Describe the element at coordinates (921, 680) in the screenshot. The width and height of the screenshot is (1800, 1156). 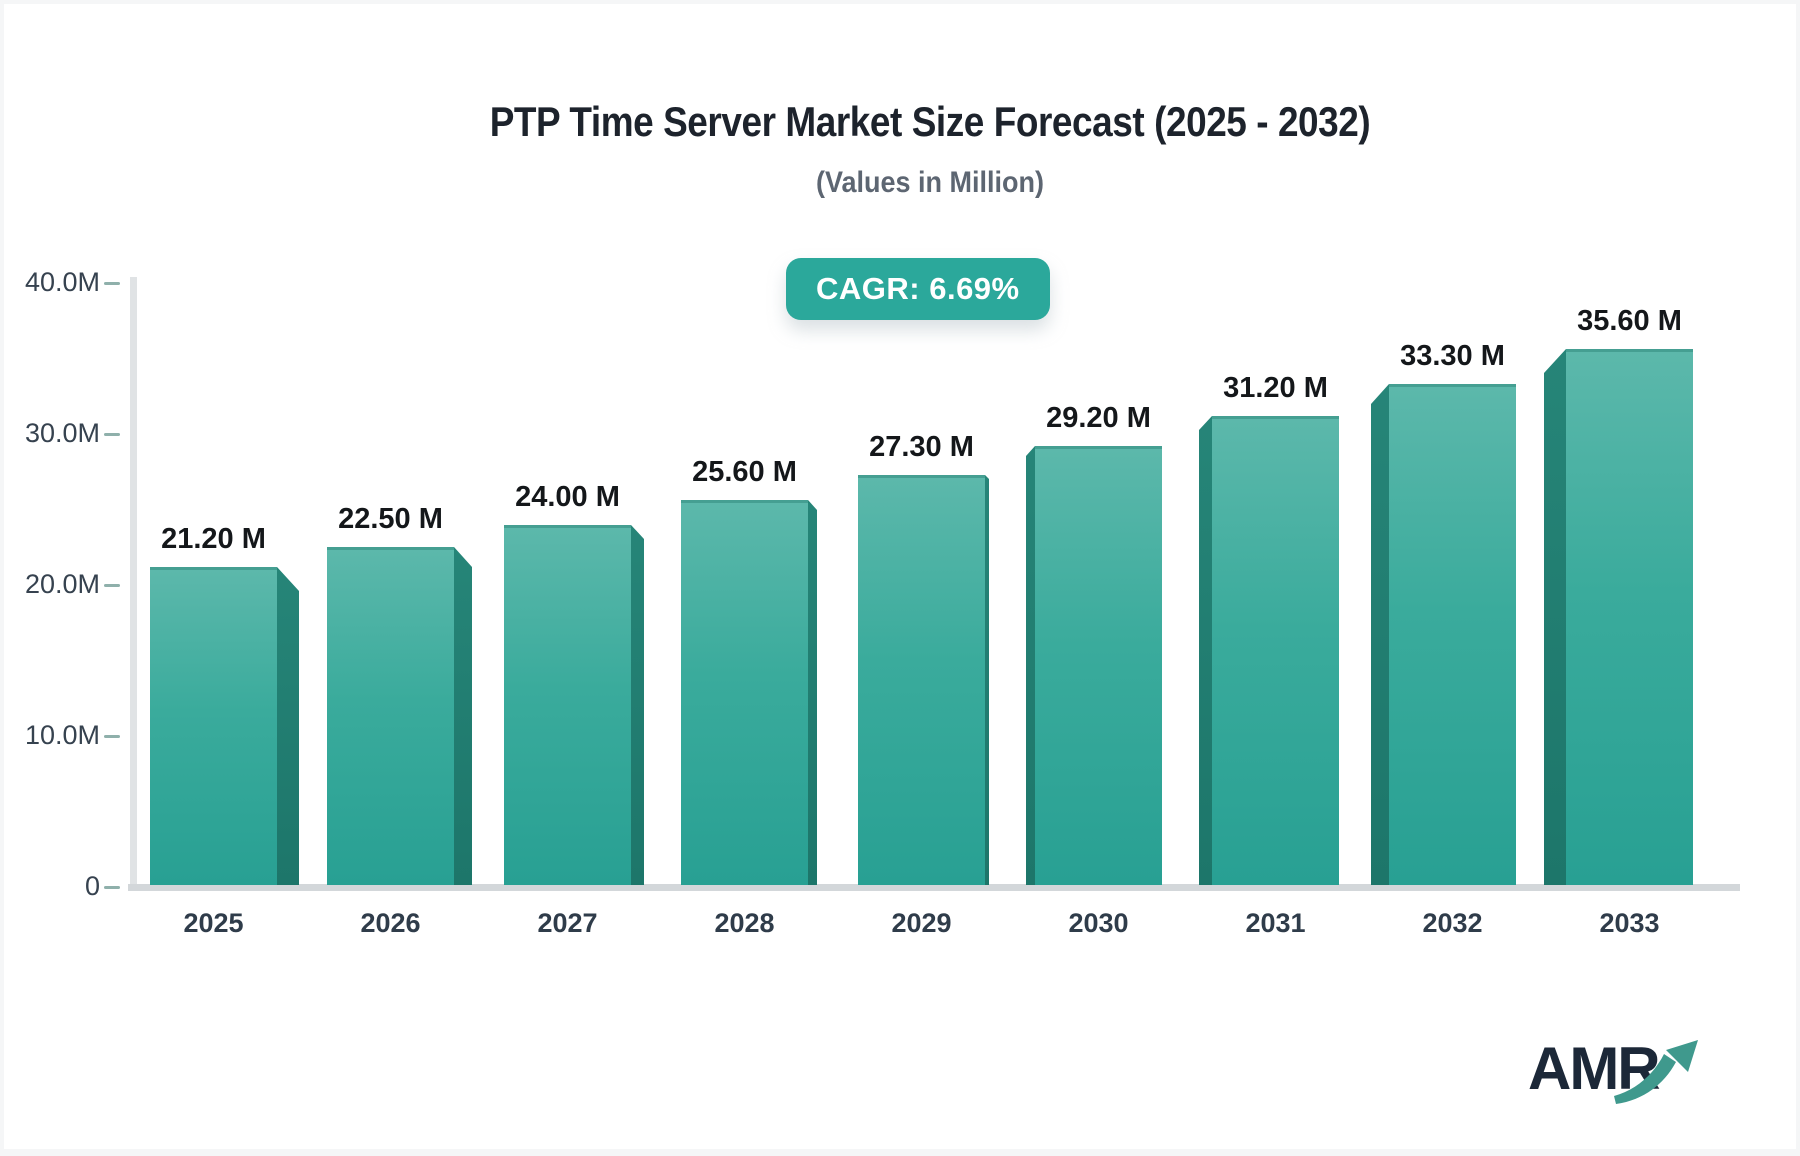
I see `bar-2029` at that location.